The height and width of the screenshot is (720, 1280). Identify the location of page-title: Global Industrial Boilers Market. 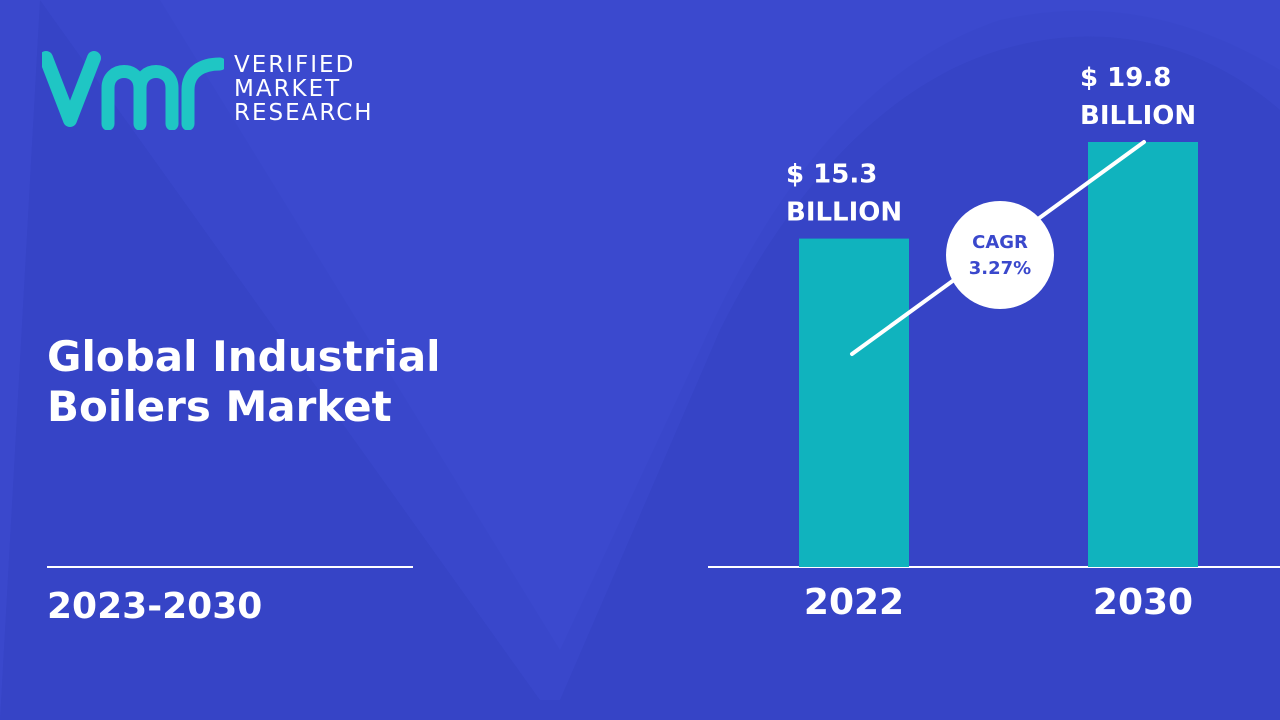
(267, 382).